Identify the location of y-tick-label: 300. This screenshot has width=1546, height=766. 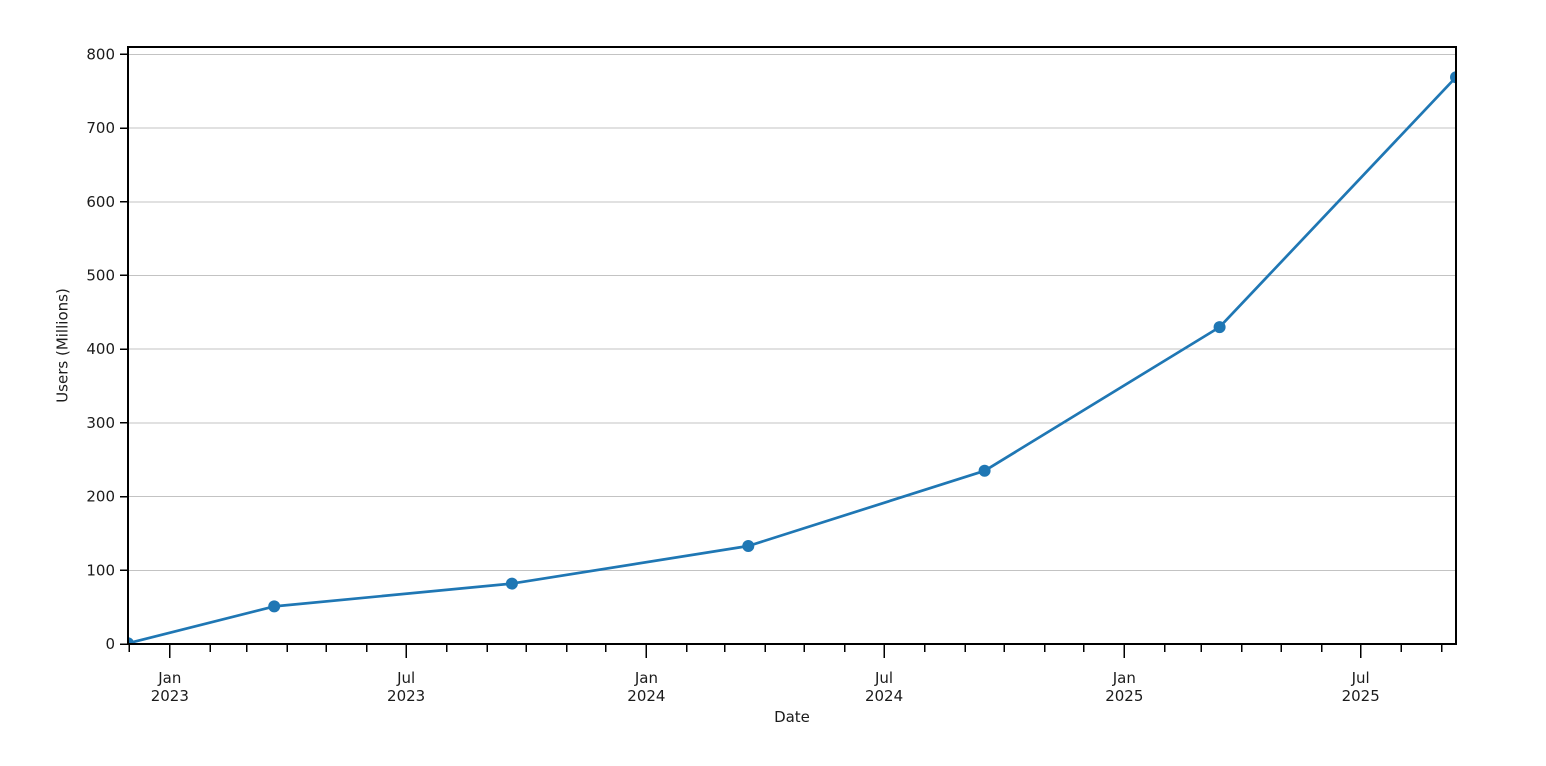
(100, 423).